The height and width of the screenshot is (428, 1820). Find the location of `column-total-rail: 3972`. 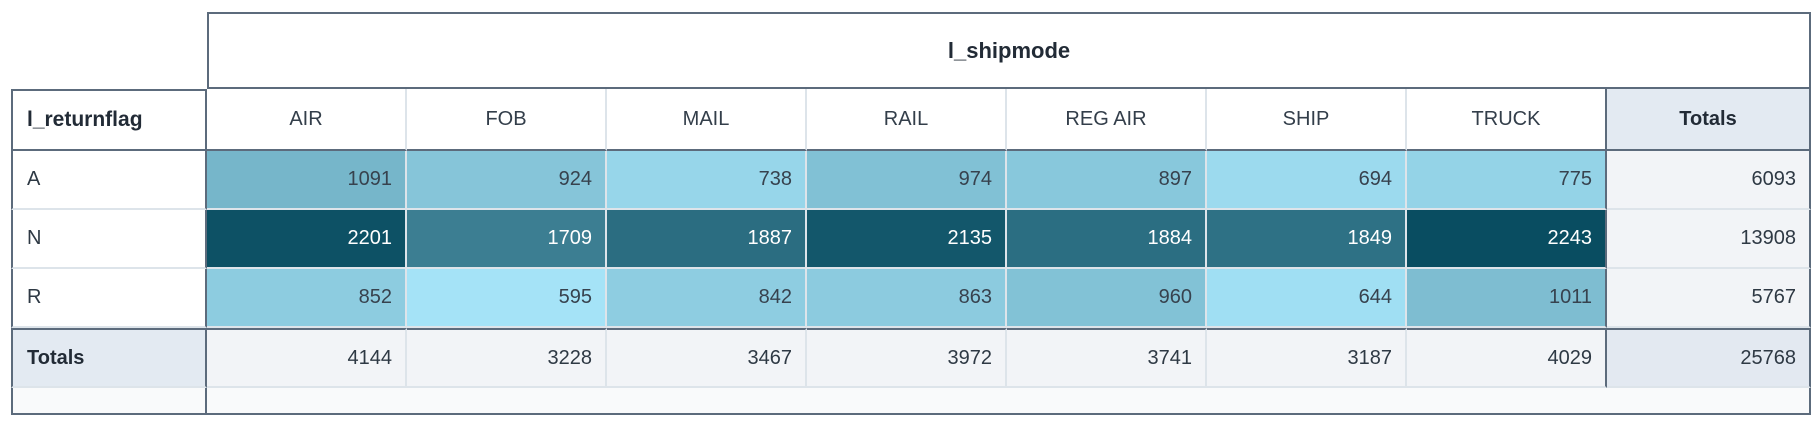

column-total-rail: 3972 is located at coordinates (907, 358).